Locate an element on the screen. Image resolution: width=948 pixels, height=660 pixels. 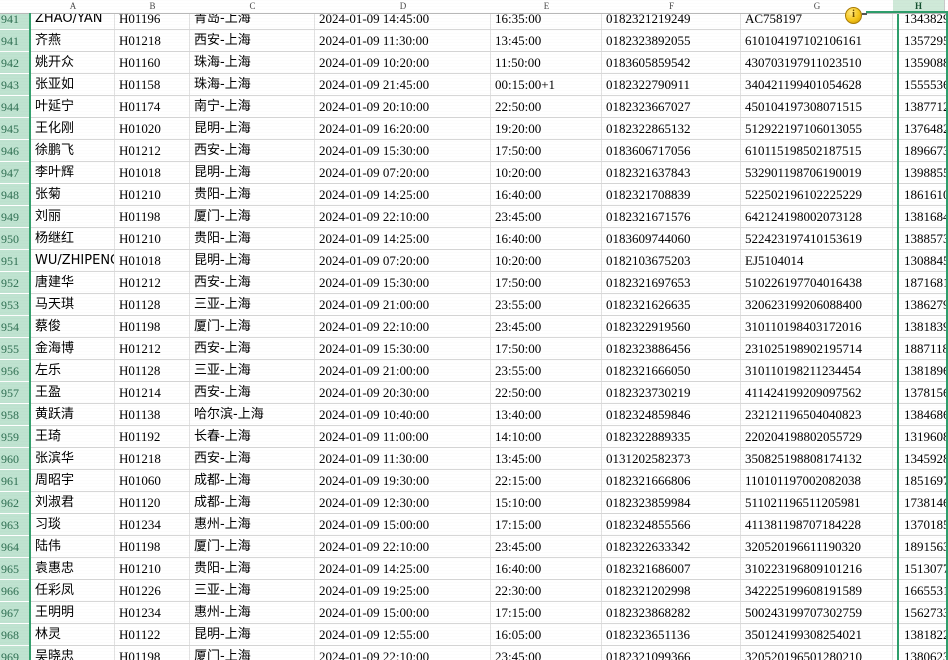
cell-e-949: 23:45:00 is located at coordinates (546, 216).